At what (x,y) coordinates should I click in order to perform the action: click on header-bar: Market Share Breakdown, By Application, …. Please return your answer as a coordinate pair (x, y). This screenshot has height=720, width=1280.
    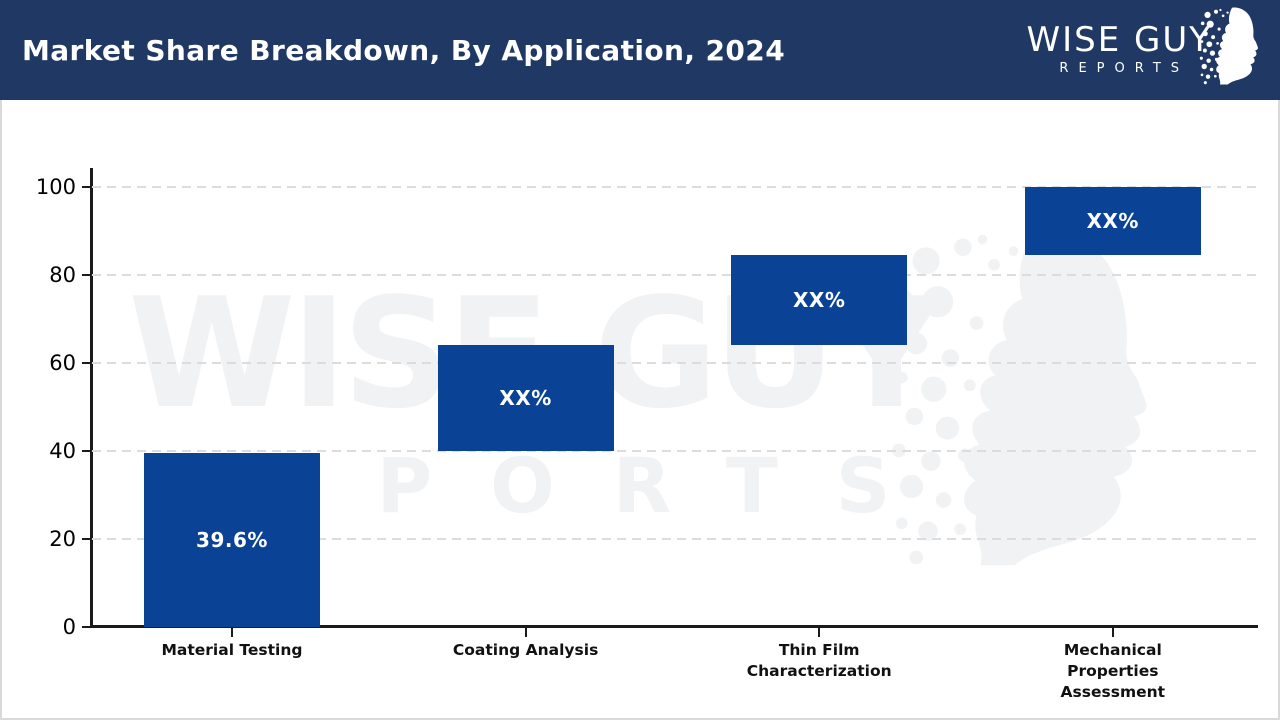
    Looking at the image, I should click on (640, 50).